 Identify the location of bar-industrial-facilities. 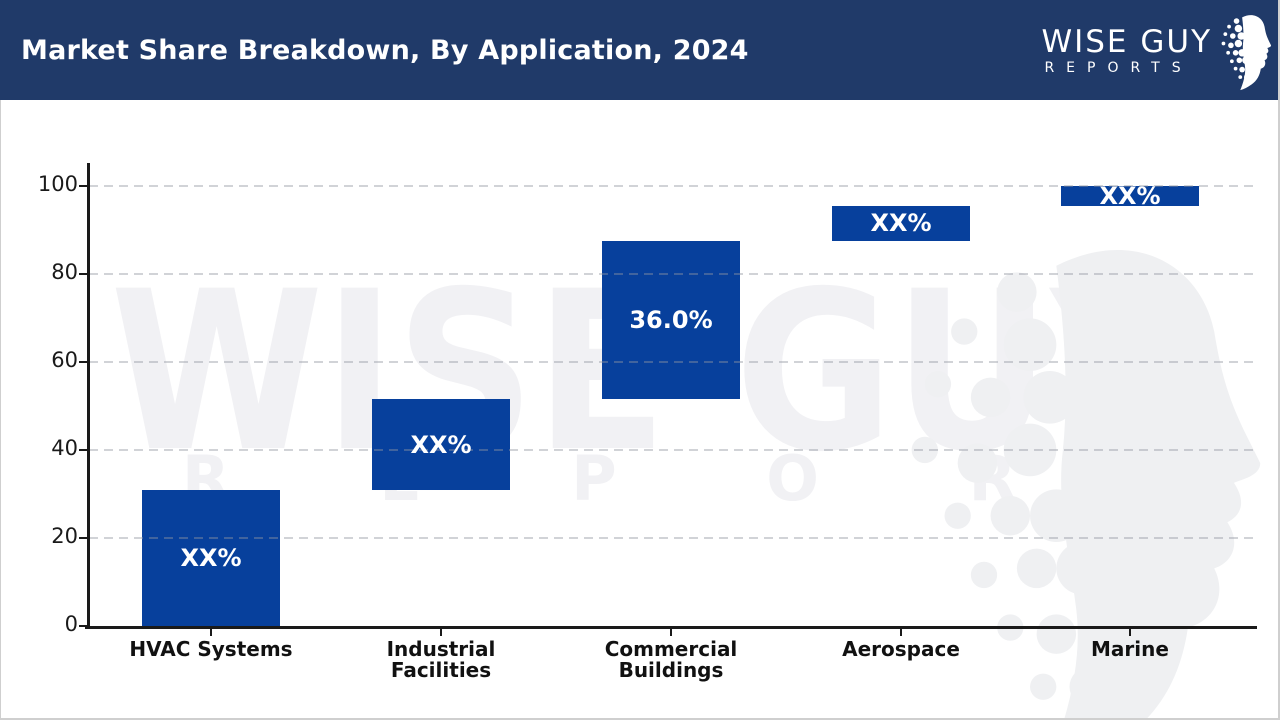
(441, 444).